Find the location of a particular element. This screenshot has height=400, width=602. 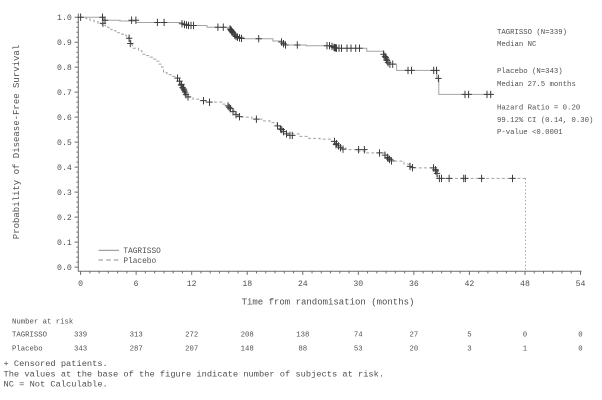

svg-text: 18 is located at coordinates (247, 284).